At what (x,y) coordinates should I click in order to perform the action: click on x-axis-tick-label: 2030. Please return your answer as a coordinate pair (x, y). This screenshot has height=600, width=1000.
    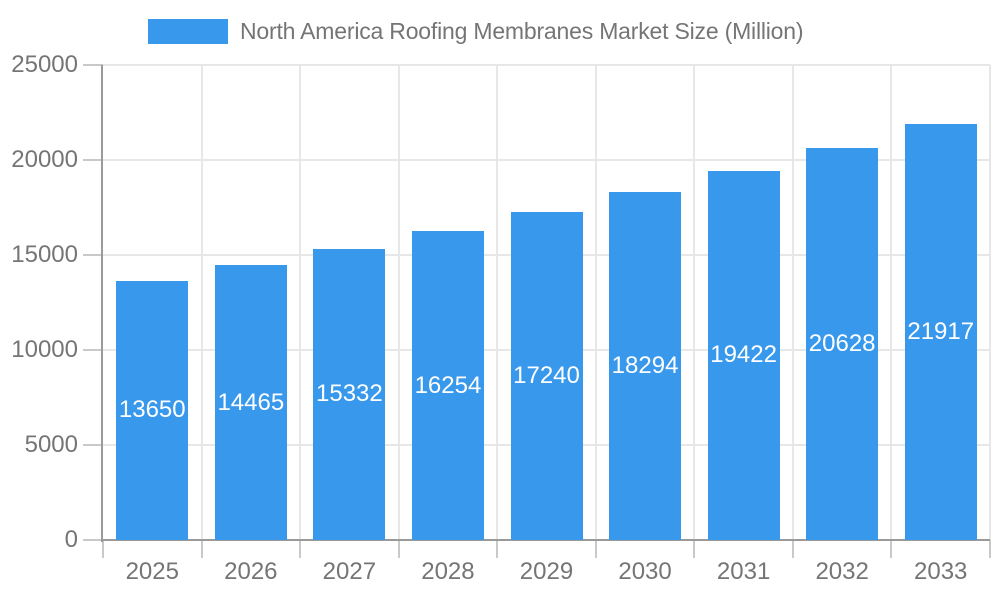
    Looking at the image, I should click on (645, 571).